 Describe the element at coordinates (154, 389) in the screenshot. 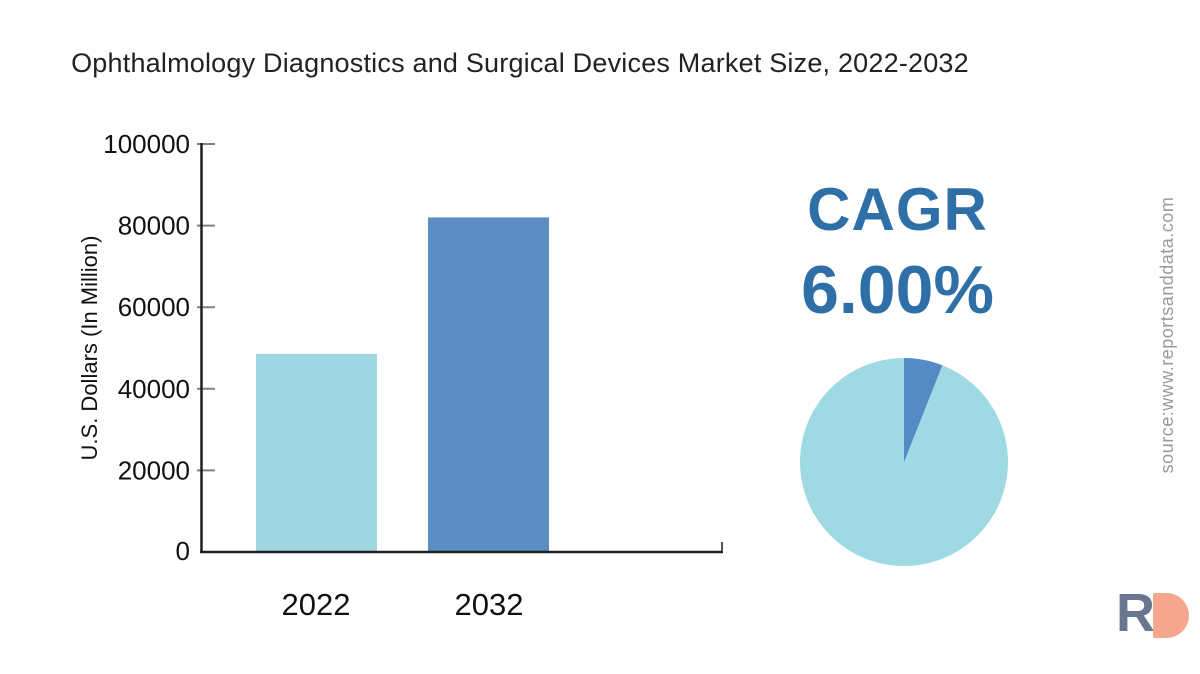

I see `ytick-40000: 40000` at that location.